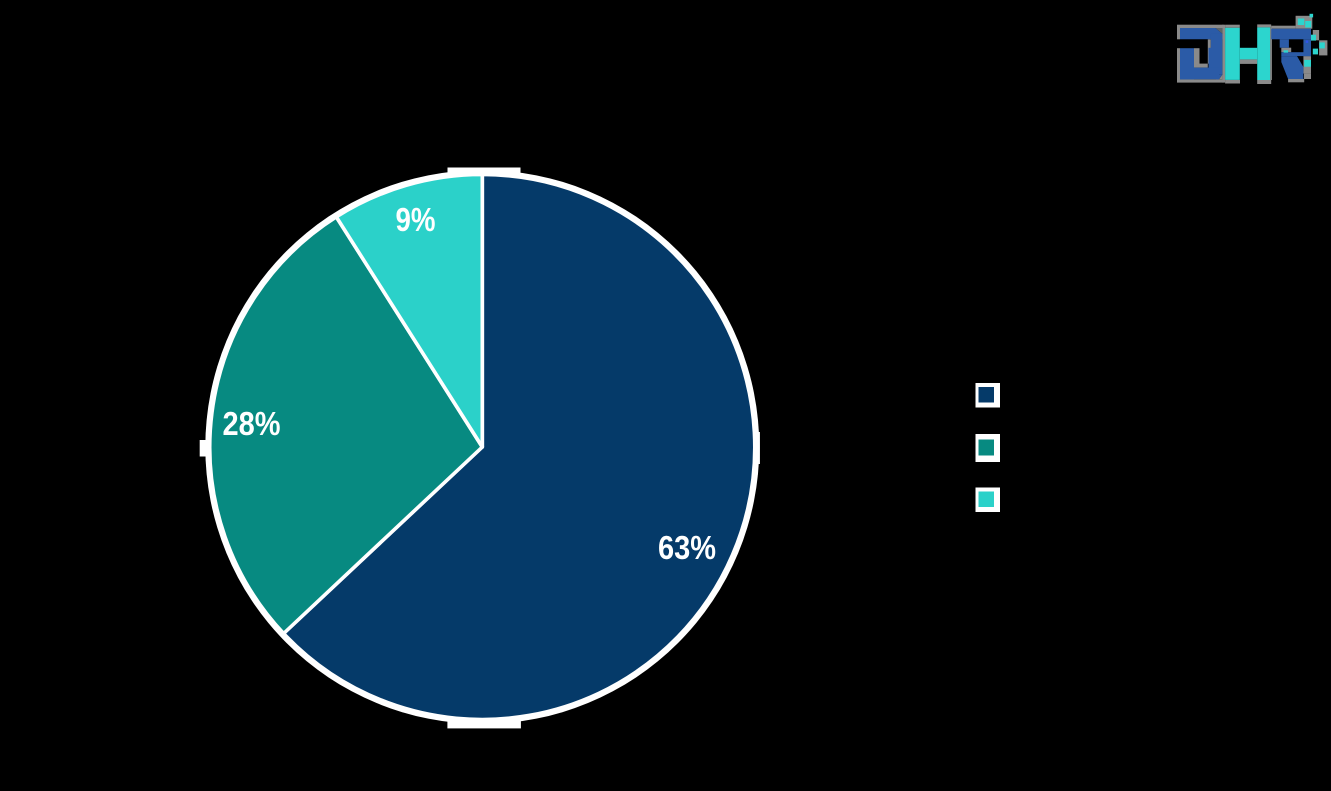 The height and width of the screenshot is (791, 1331). What do you see at coordinates (416, 219) in the screenshot?
I see `svg-text: 9%` at bounding box center [416, 219].